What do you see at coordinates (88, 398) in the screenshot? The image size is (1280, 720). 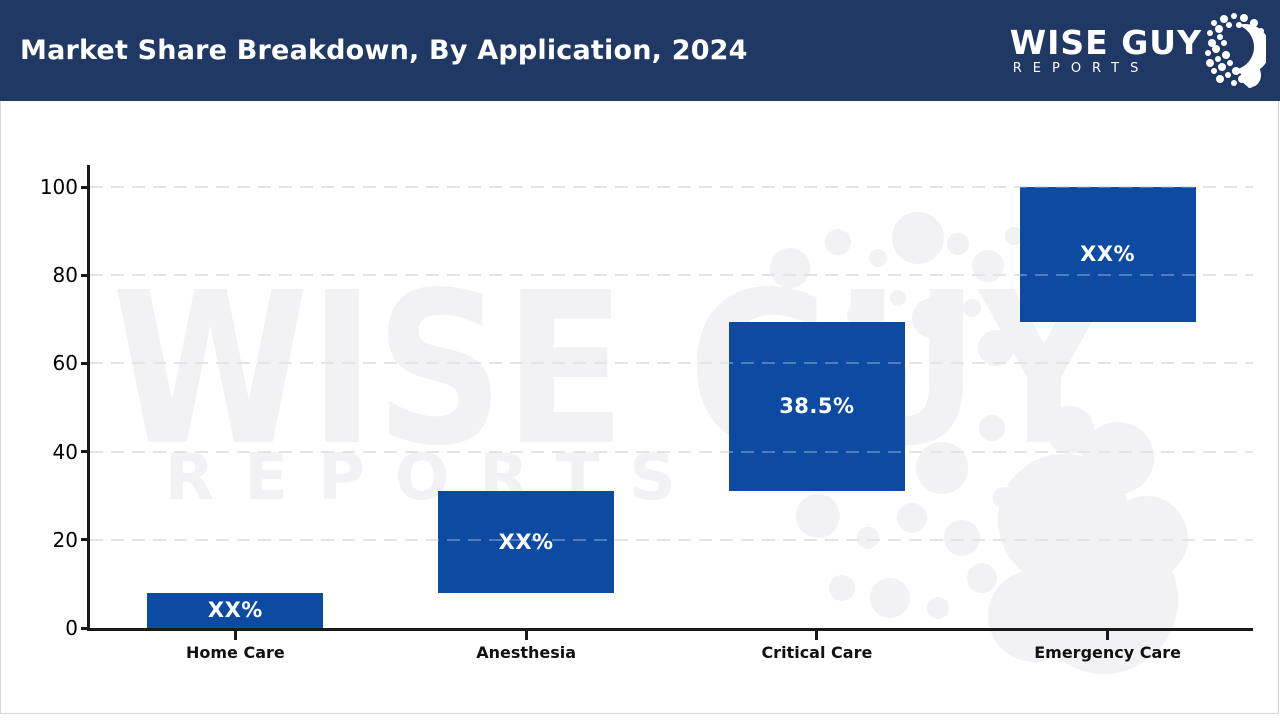 I see `y-axis-line` at bounding box center [88, 398].